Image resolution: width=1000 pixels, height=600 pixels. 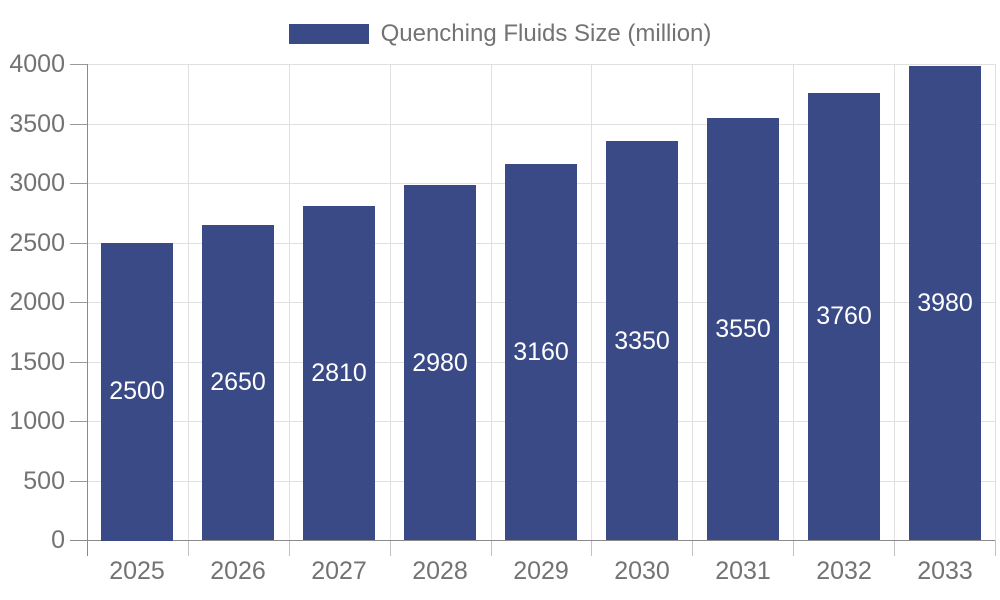 What do you see at coordinates (541, 571) in the screenshot?
I see `x-axis-tick-label: 2029` at bounding box center [541, 571].